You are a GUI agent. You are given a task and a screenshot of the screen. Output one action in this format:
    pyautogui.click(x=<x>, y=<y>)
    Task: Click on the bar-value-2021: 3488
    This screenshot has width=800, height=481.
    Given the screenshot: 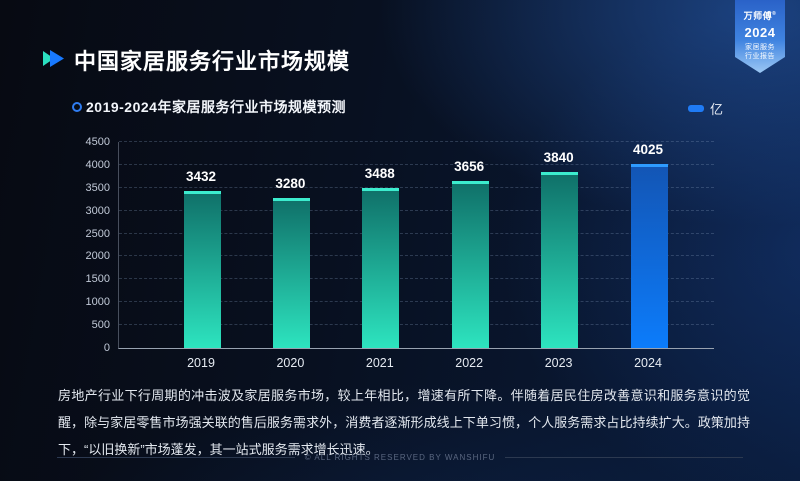 What is the action you would take?
    pyautogui.click(x=379, y=174)
    